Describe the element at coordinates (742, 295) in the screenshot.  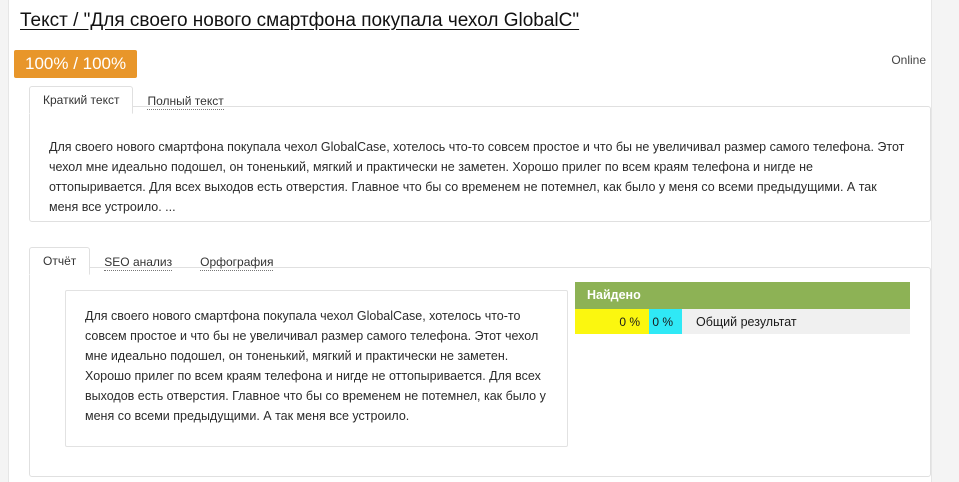
I see `found-header: Найдено` at that location.